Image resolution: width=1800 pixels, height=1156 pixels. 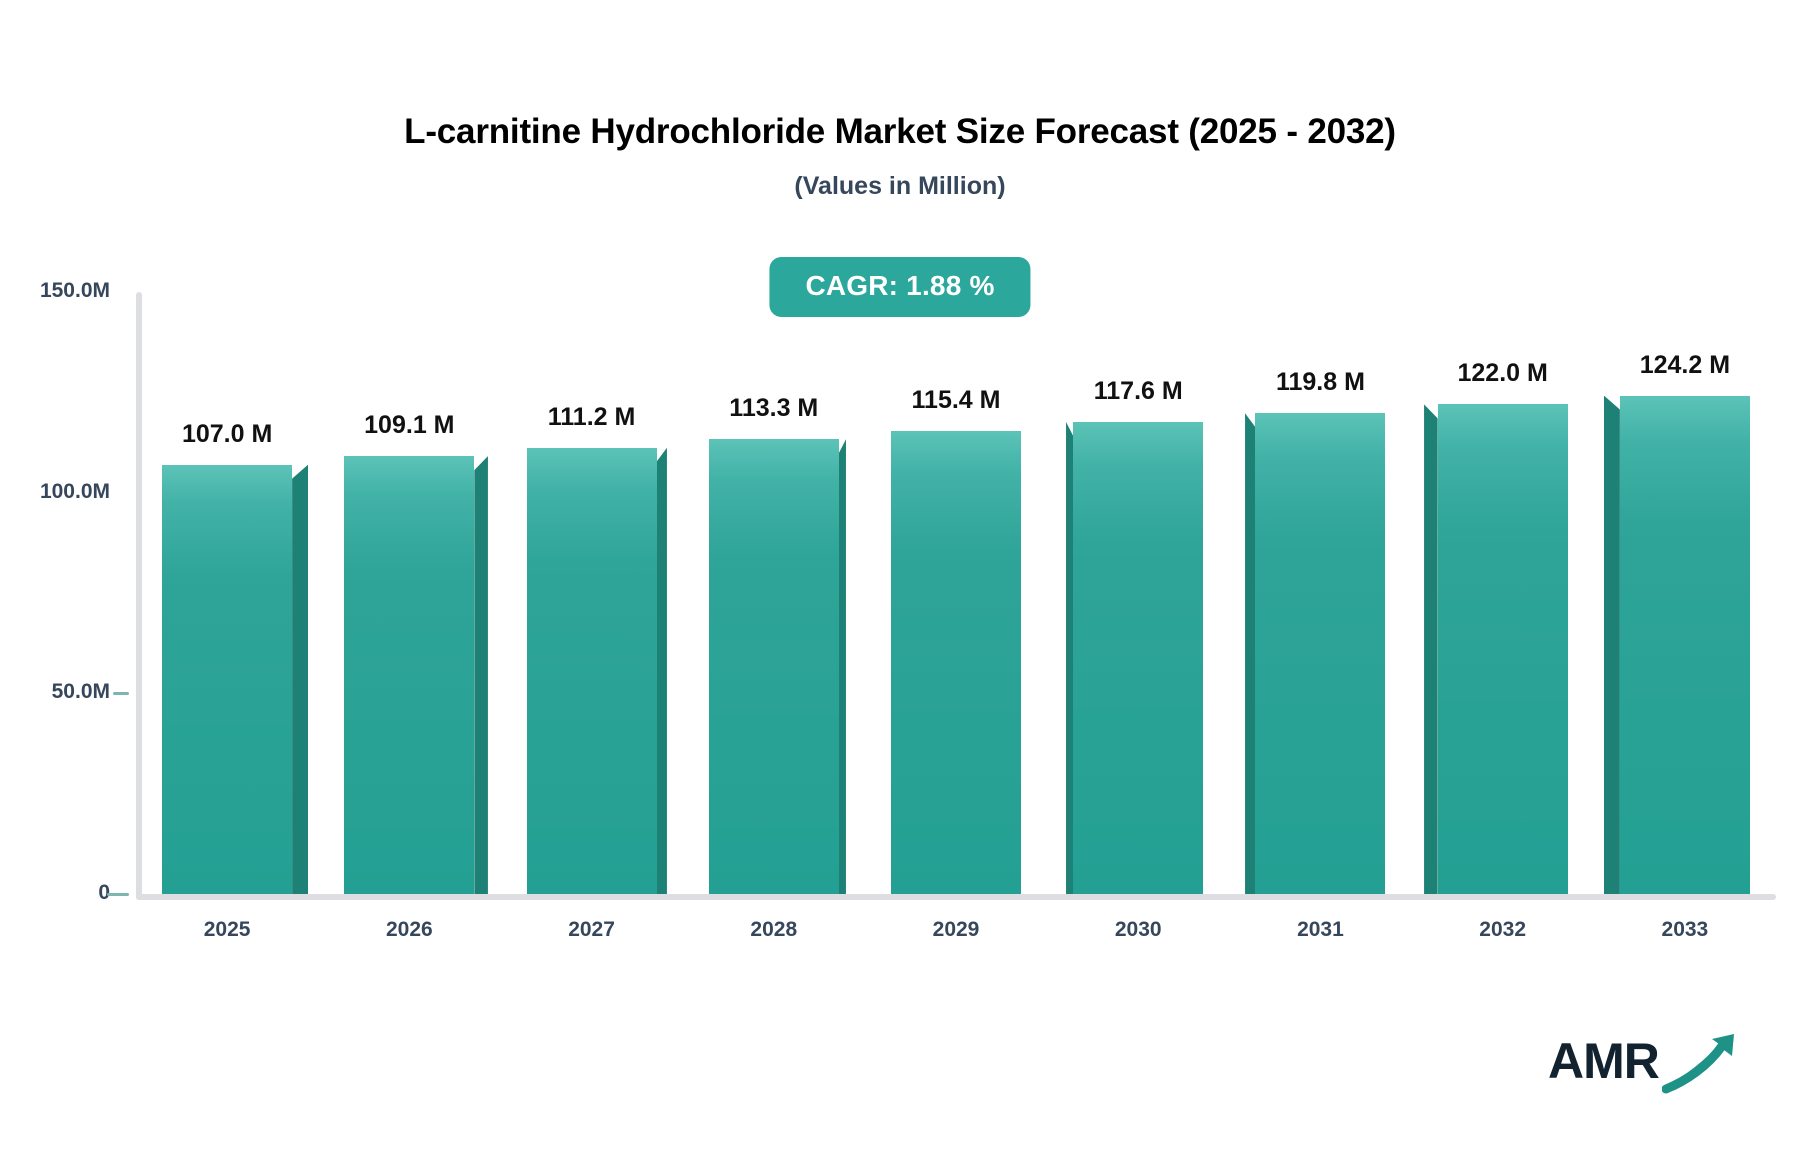 I want to click on y-axis-line, so click(x=139, y=596).